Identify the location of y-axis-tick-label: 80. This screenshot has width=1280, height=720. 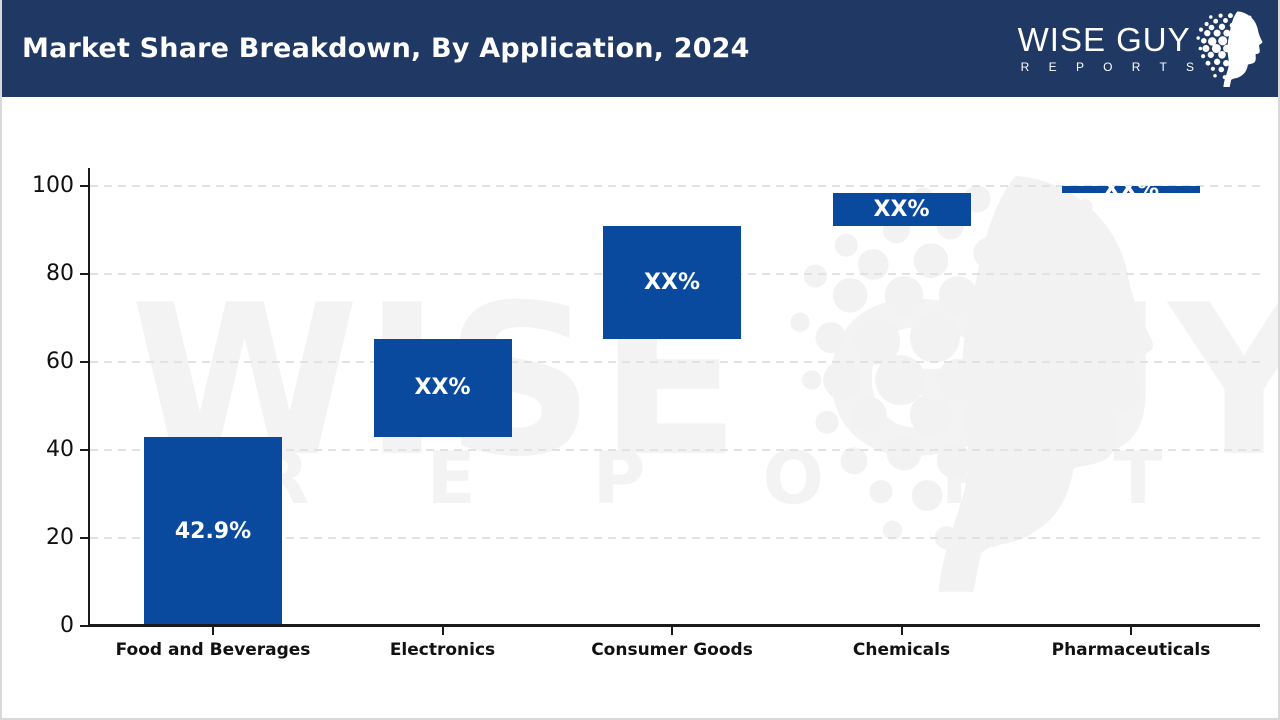
(60, 273).